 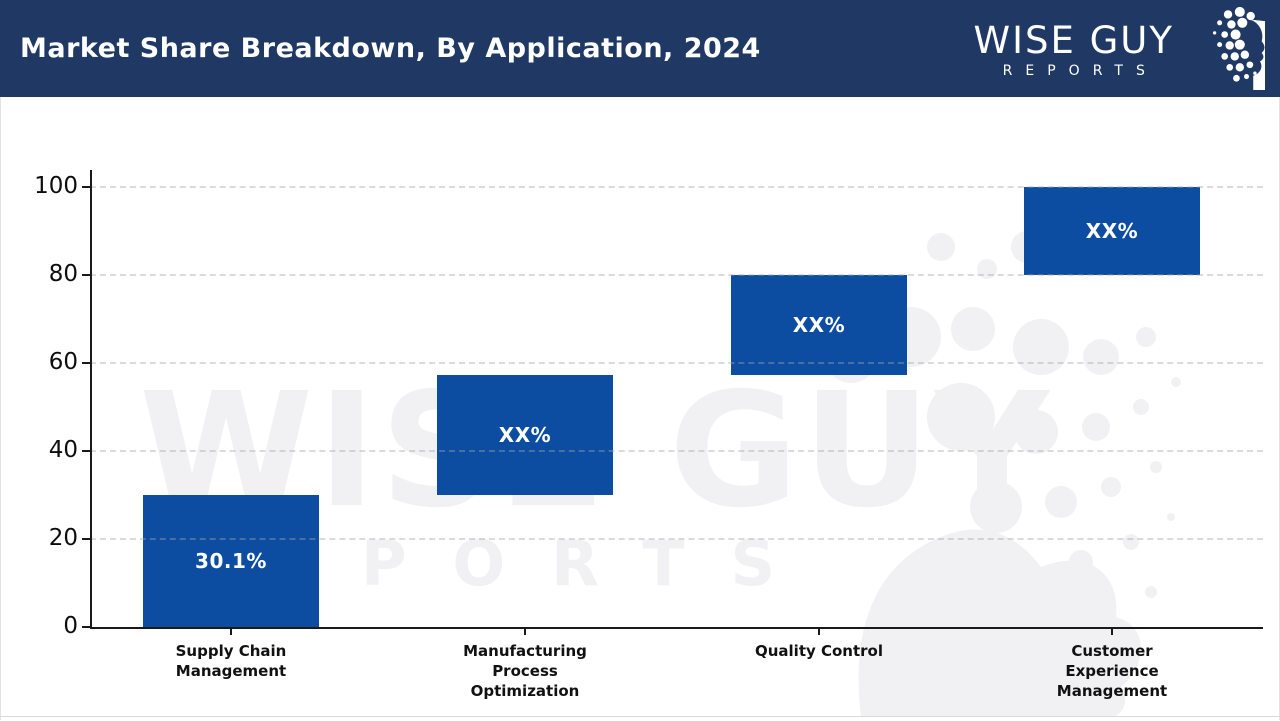 I want to click on category-label-line: Supply Chain, so click(x=231, y=651).